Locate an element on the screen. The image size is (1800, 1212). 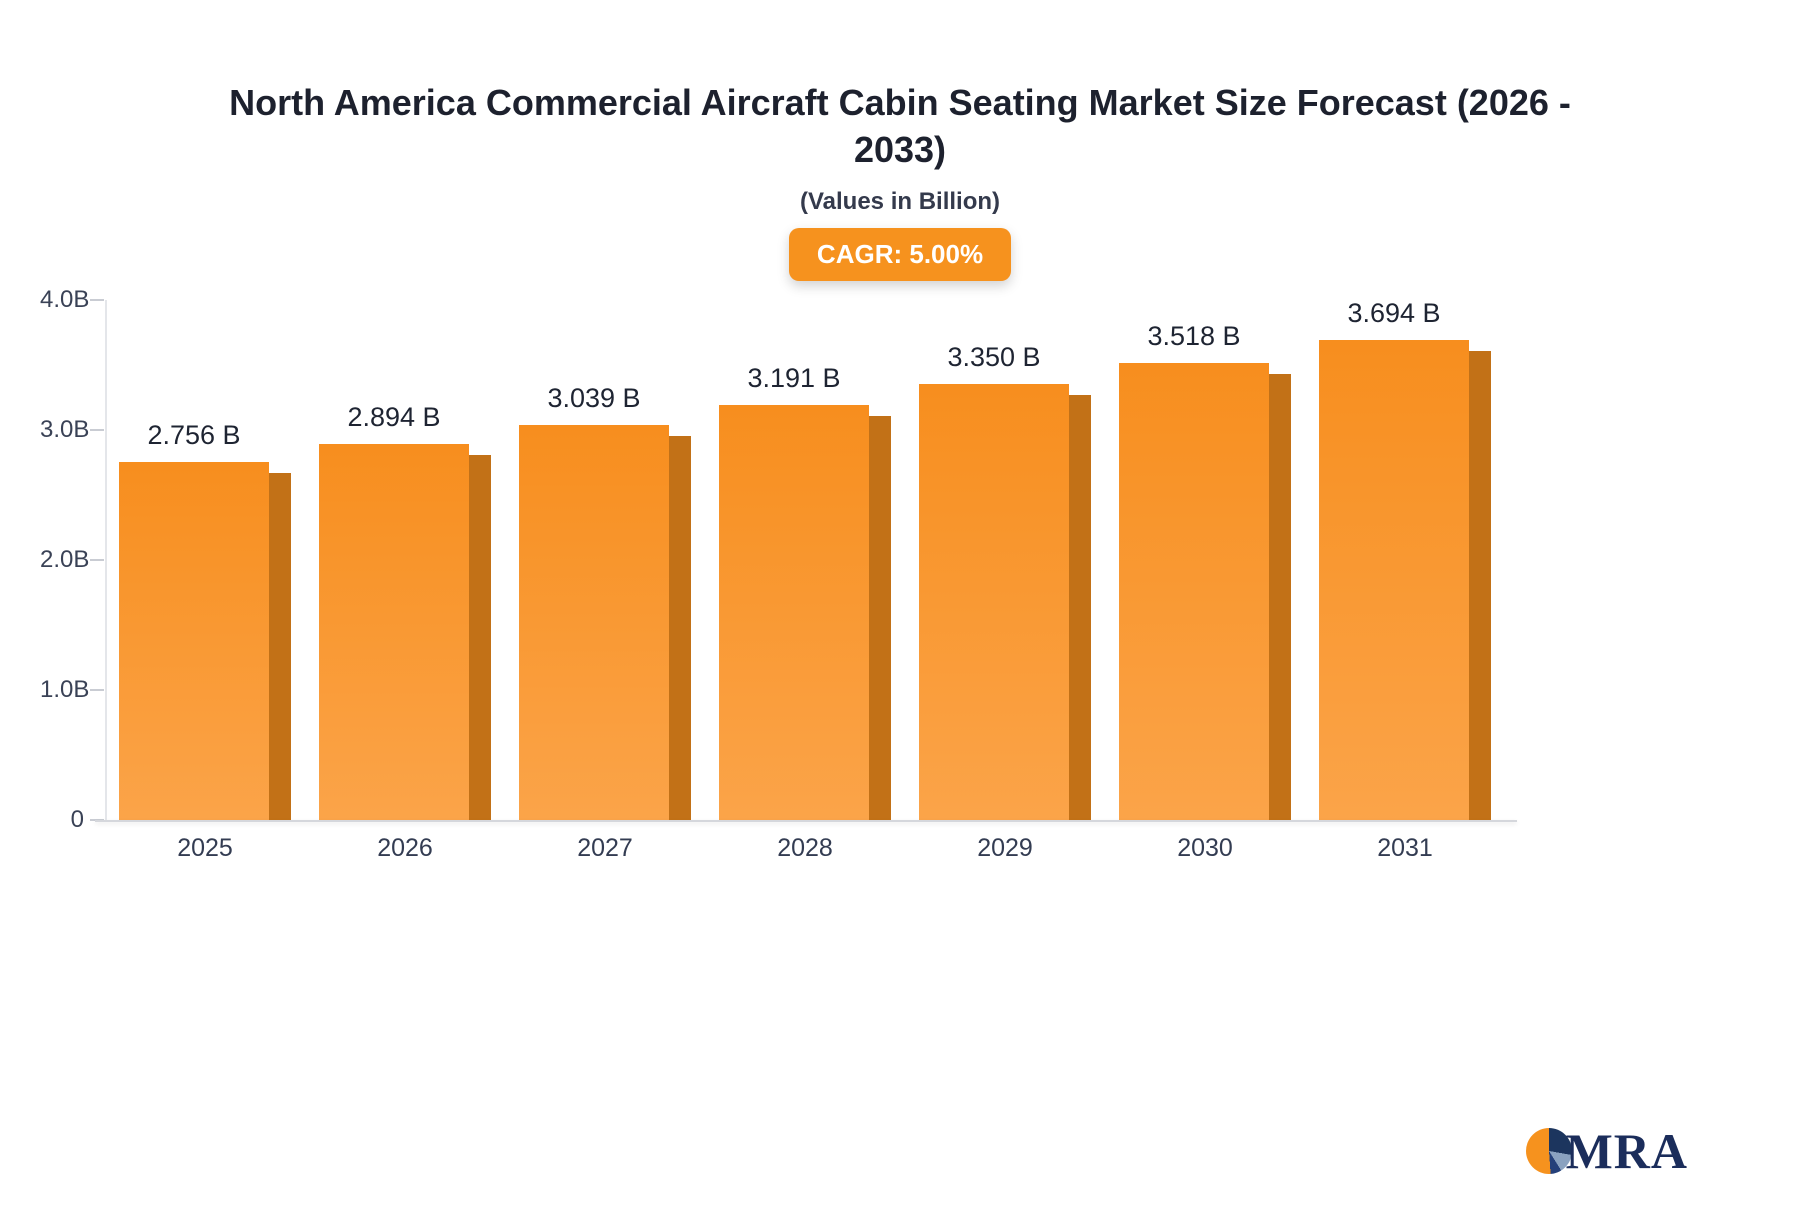
mra-logo: MRA is located at coordinates (1606, 1151).